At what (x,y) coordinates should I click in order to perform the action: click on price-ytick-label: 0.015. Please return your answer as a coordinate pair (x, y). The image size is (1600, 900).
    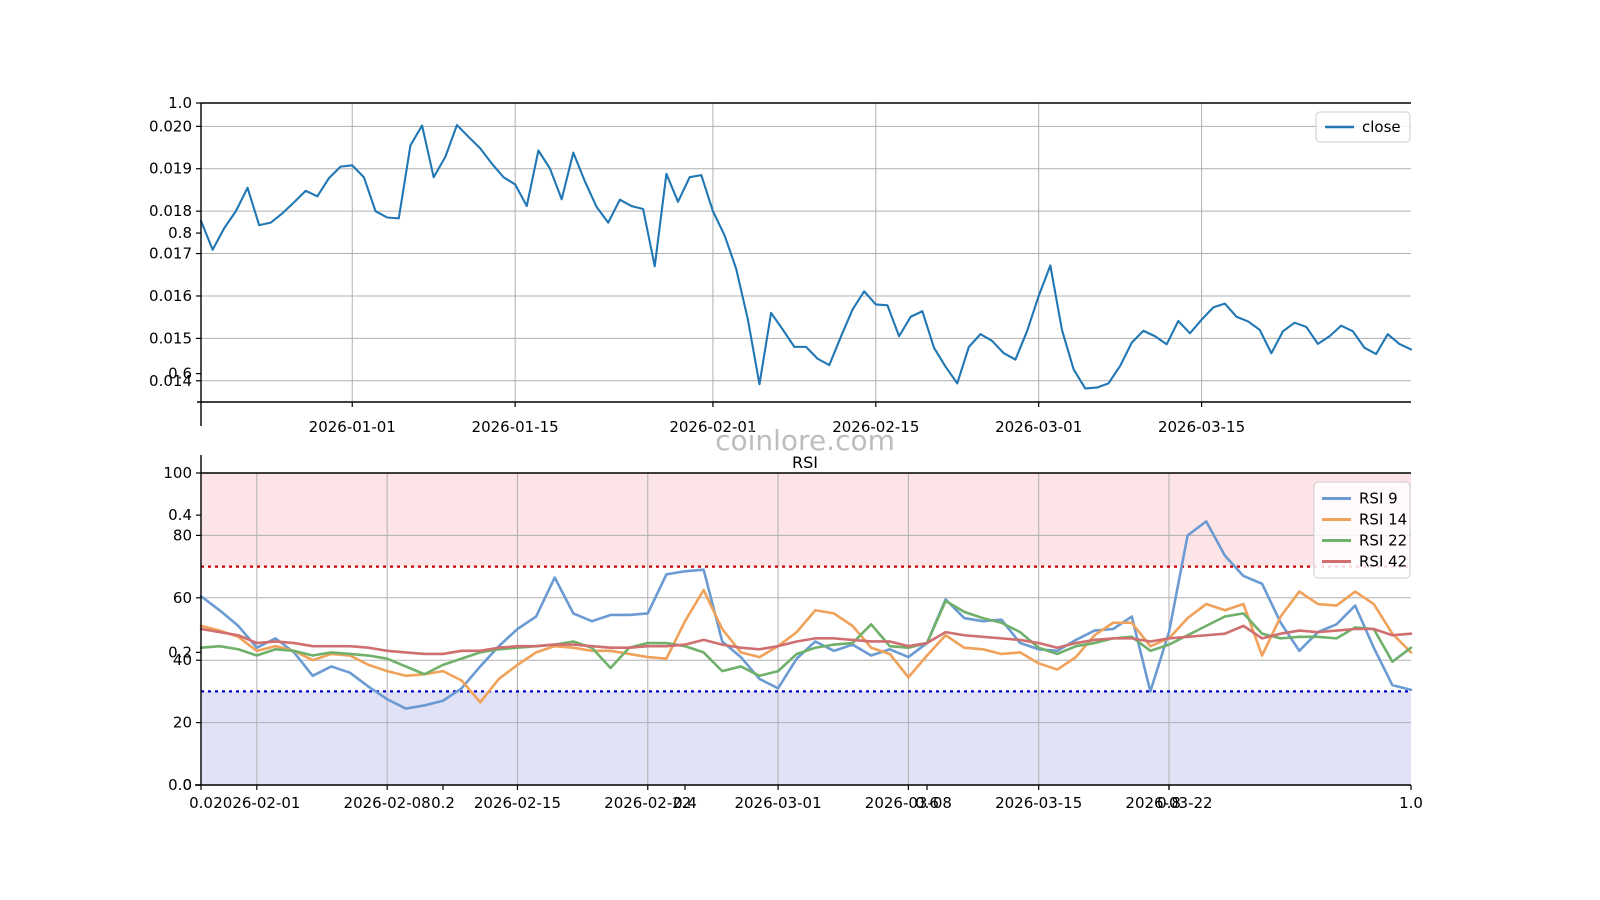
    Looking at the image, I should click on (170, 338).